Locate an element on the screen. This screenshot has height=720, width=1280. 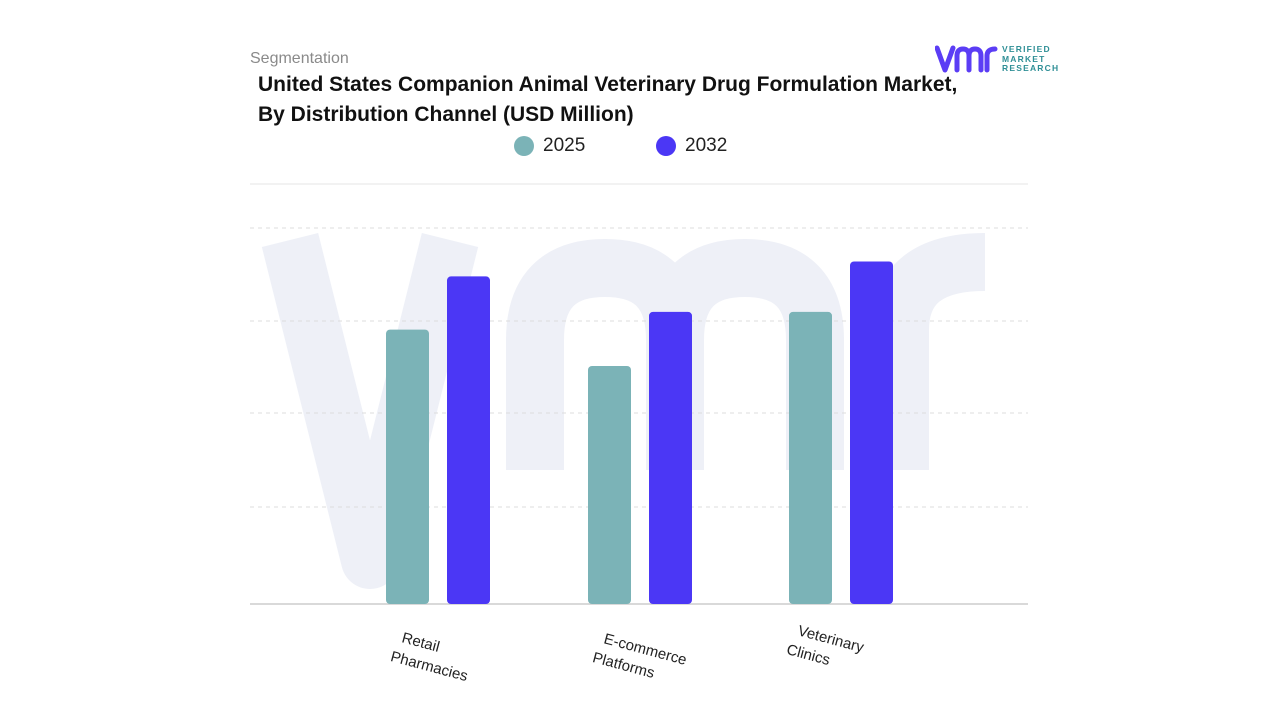
vmr-logo-text: VERIFIED MARKET RESEARCH is located at coordinates (1031, 59).